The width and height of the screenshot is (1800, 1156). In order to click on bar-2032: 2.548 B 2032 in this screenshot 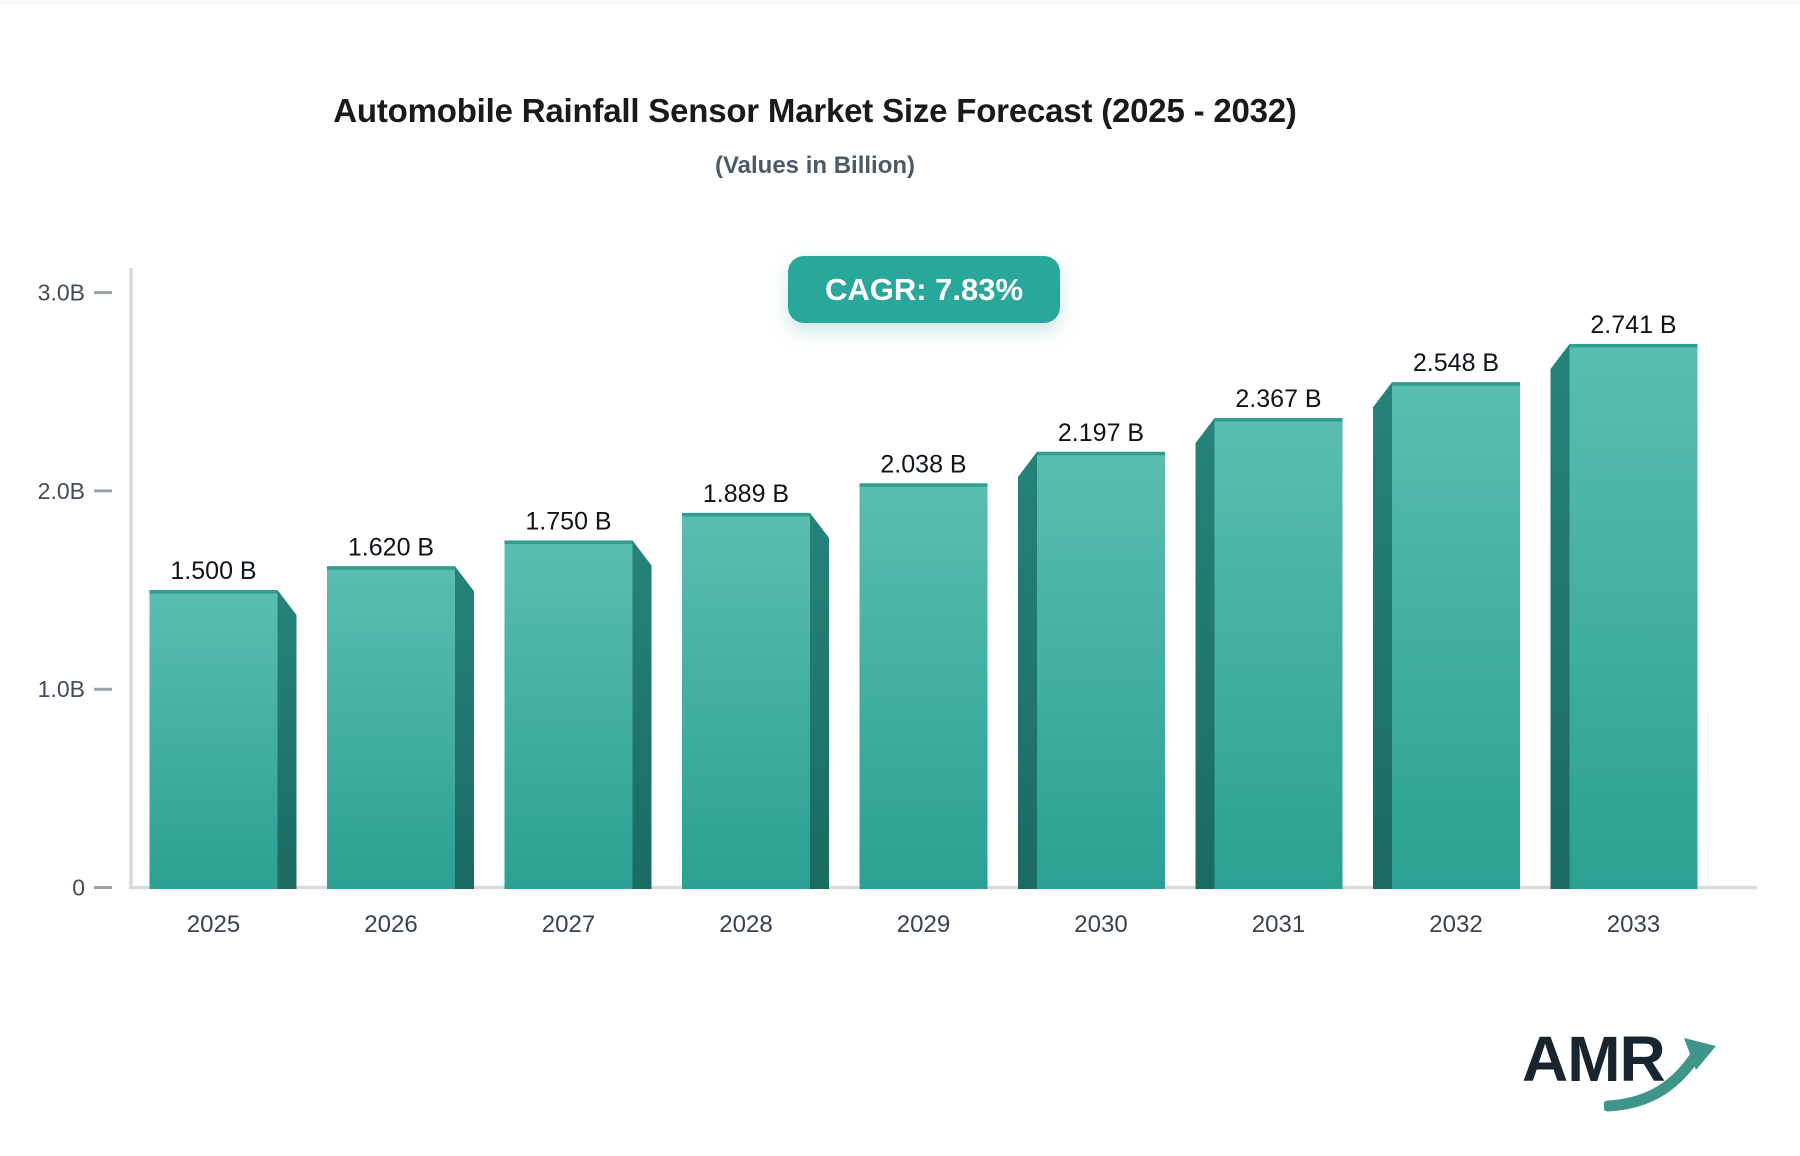, I will do `click(1446, 643)`.